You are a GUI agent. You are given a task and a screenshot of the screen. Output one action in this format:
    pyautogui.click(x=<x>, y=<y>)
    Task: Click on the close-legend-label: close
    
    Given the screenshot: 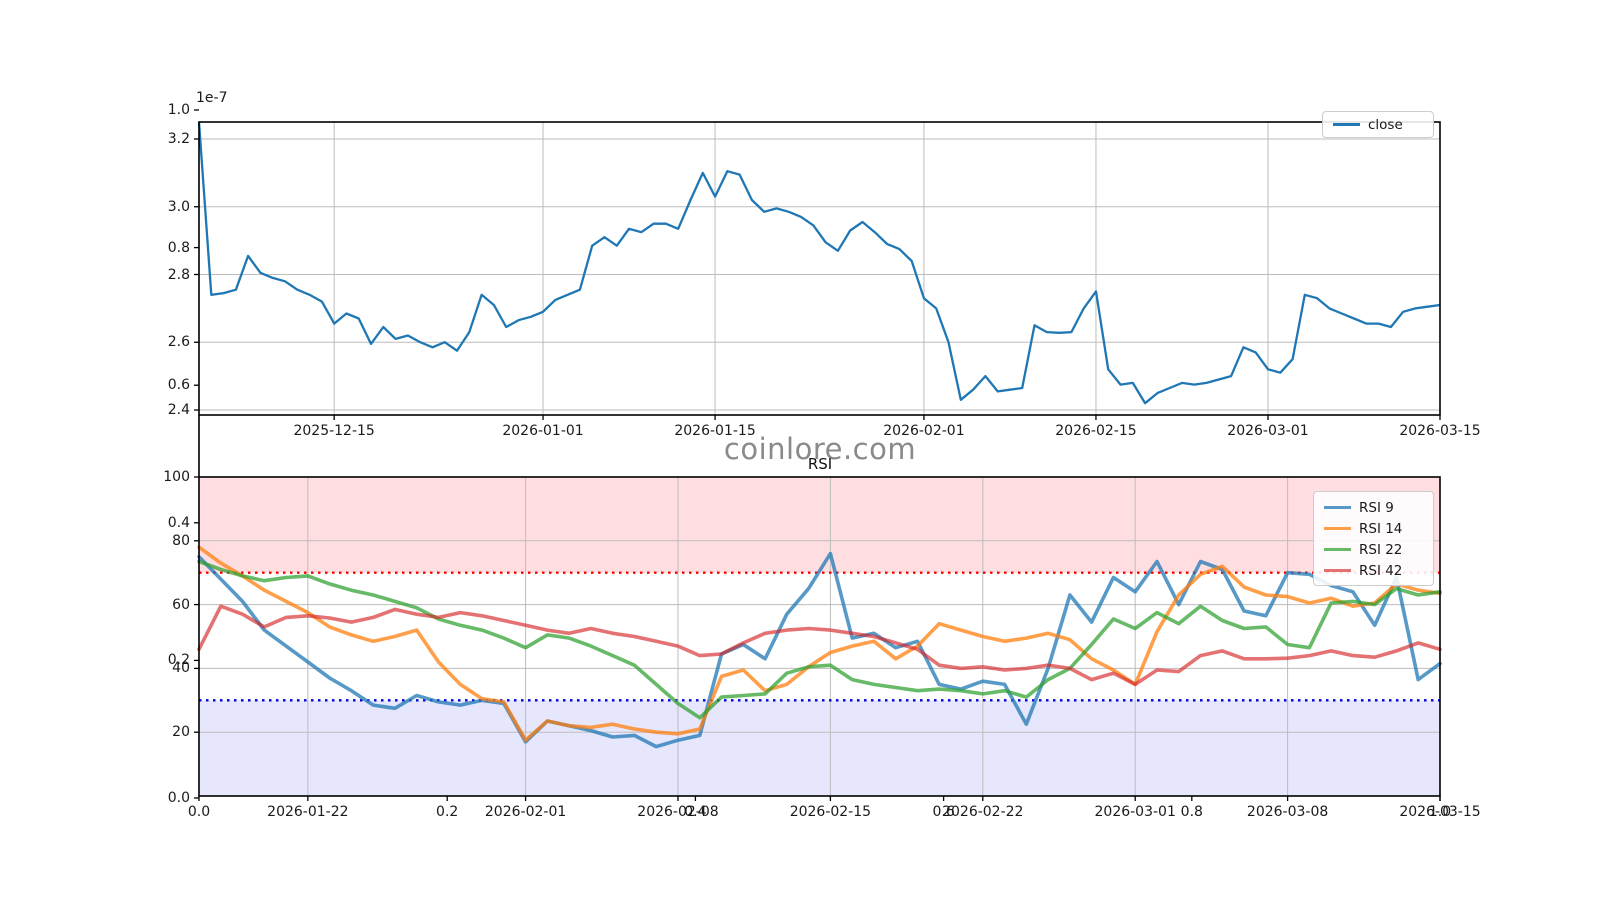 What is the action you would take?
    pyautogui.click(x=1385, y=124)
    